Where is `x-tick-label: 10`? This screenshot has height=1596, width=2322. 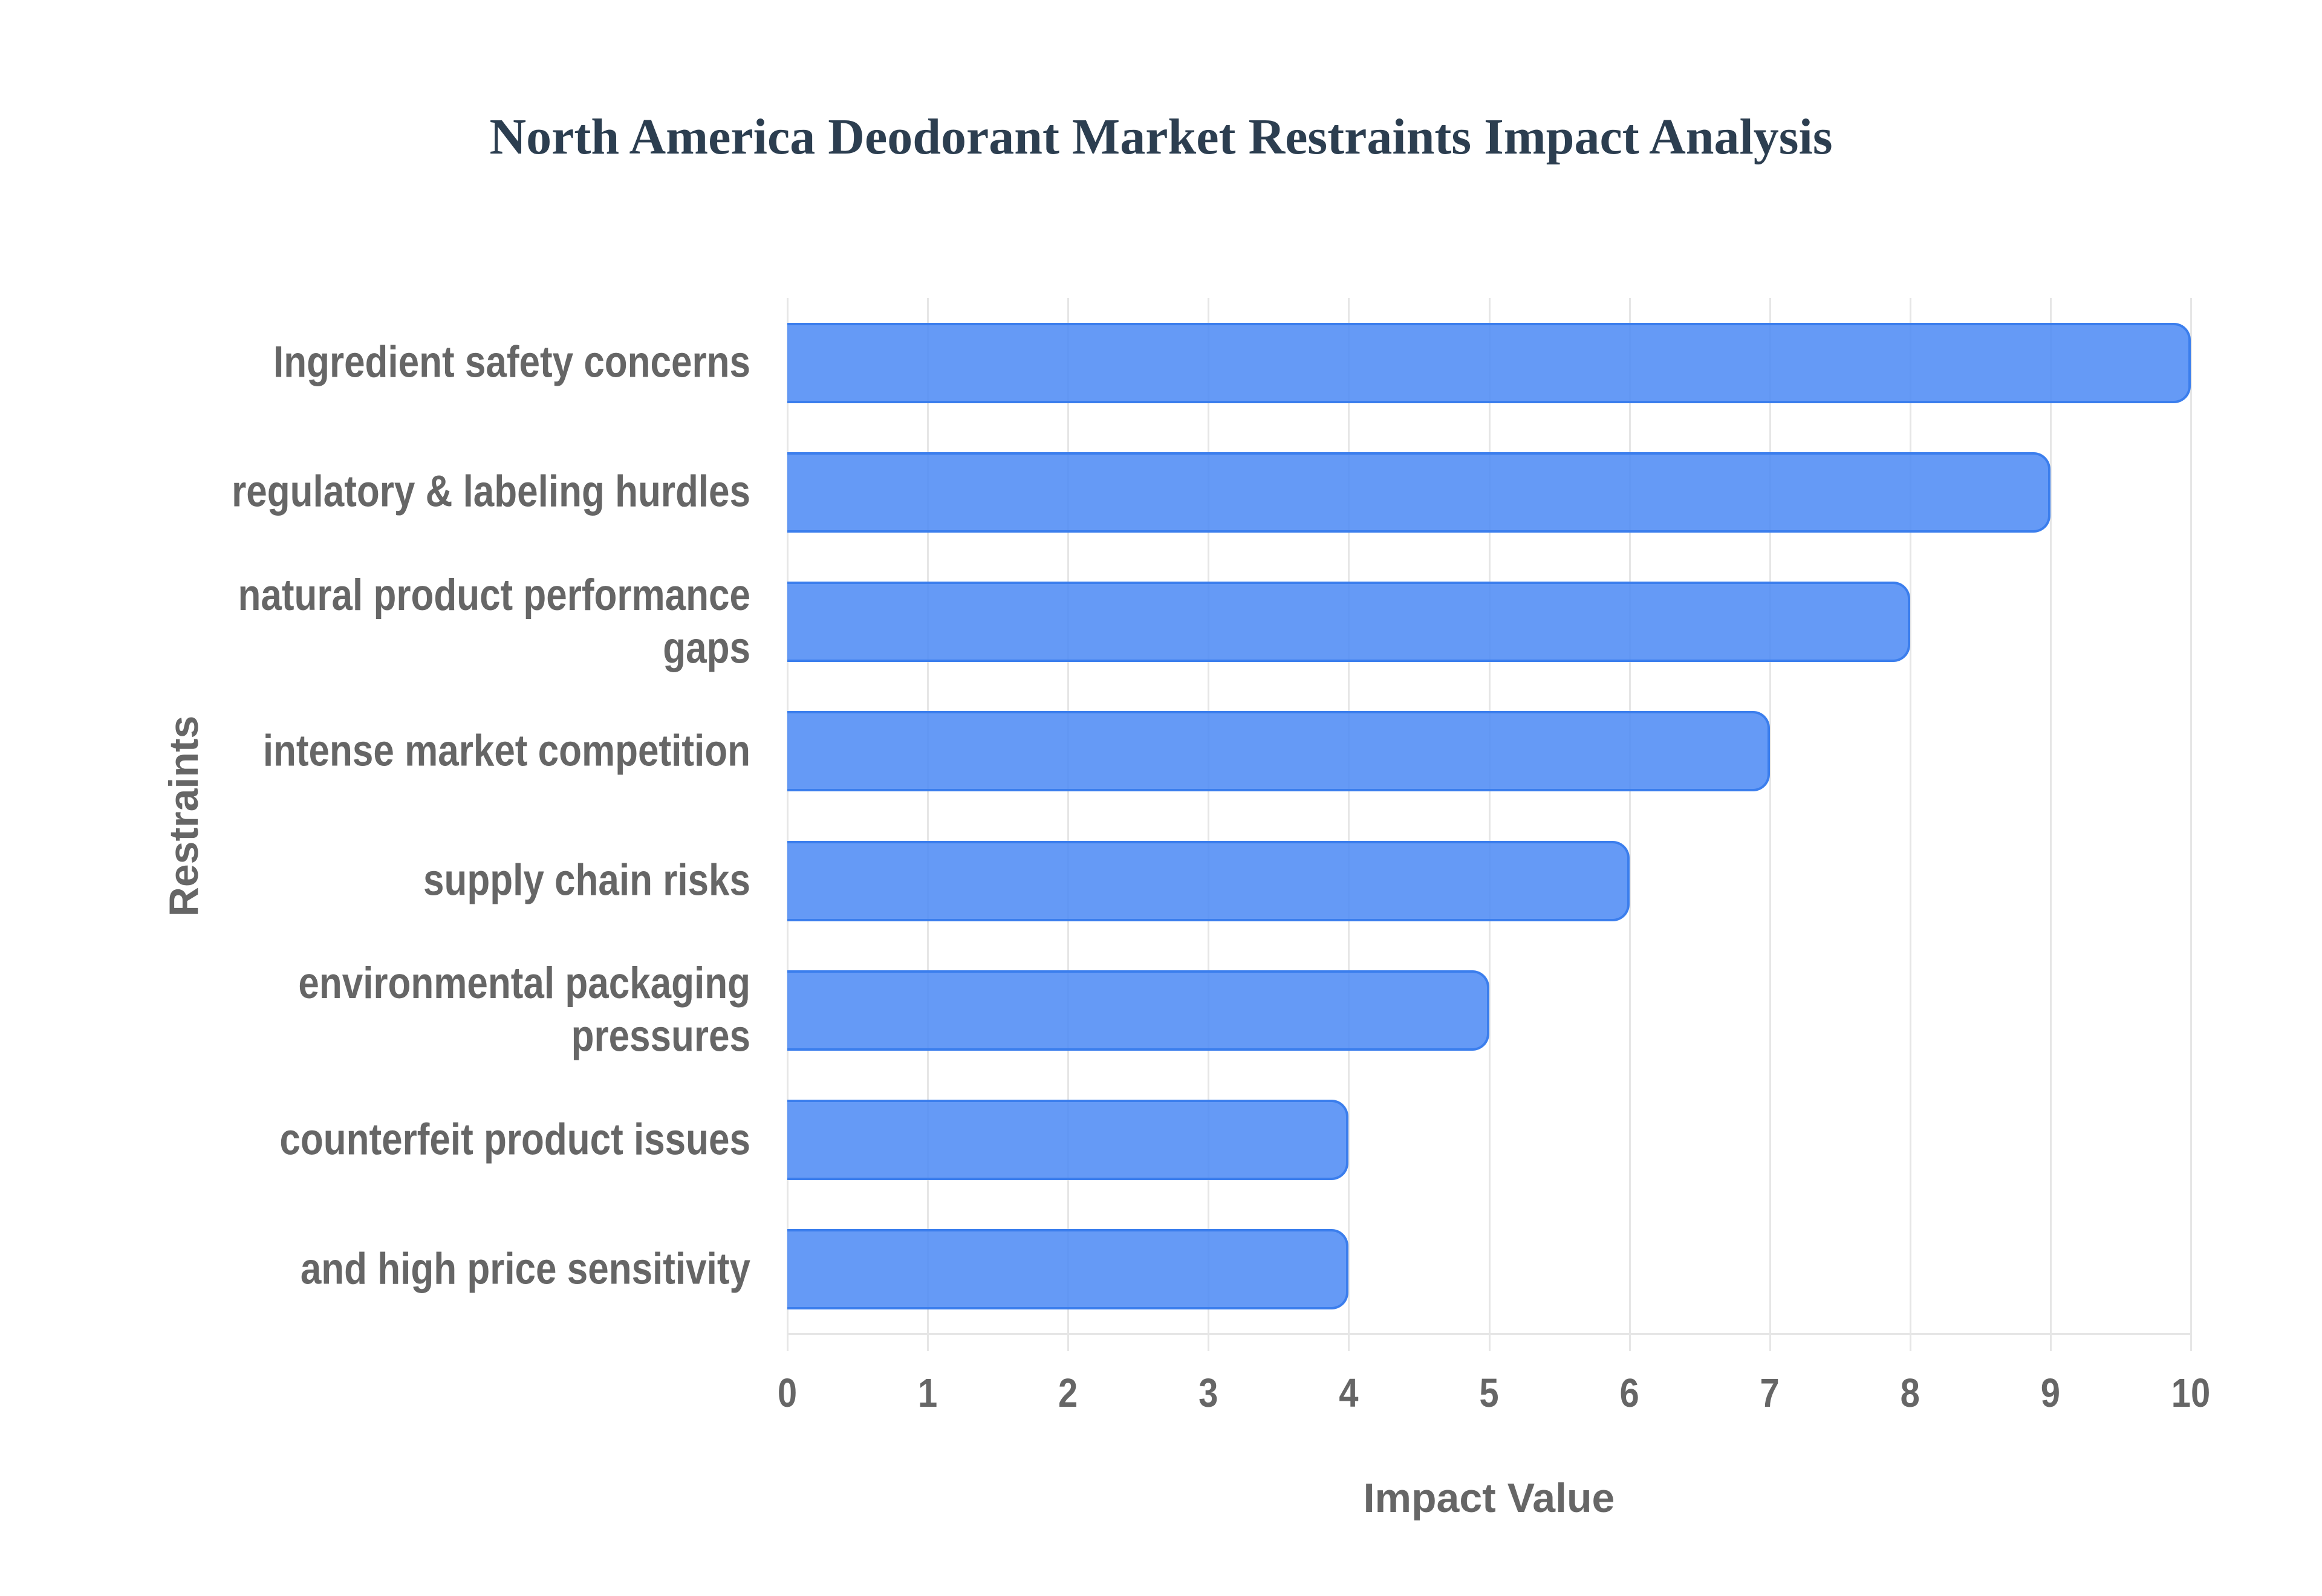
x-tick-label: 10 is located at coordinates (2191, 1393).